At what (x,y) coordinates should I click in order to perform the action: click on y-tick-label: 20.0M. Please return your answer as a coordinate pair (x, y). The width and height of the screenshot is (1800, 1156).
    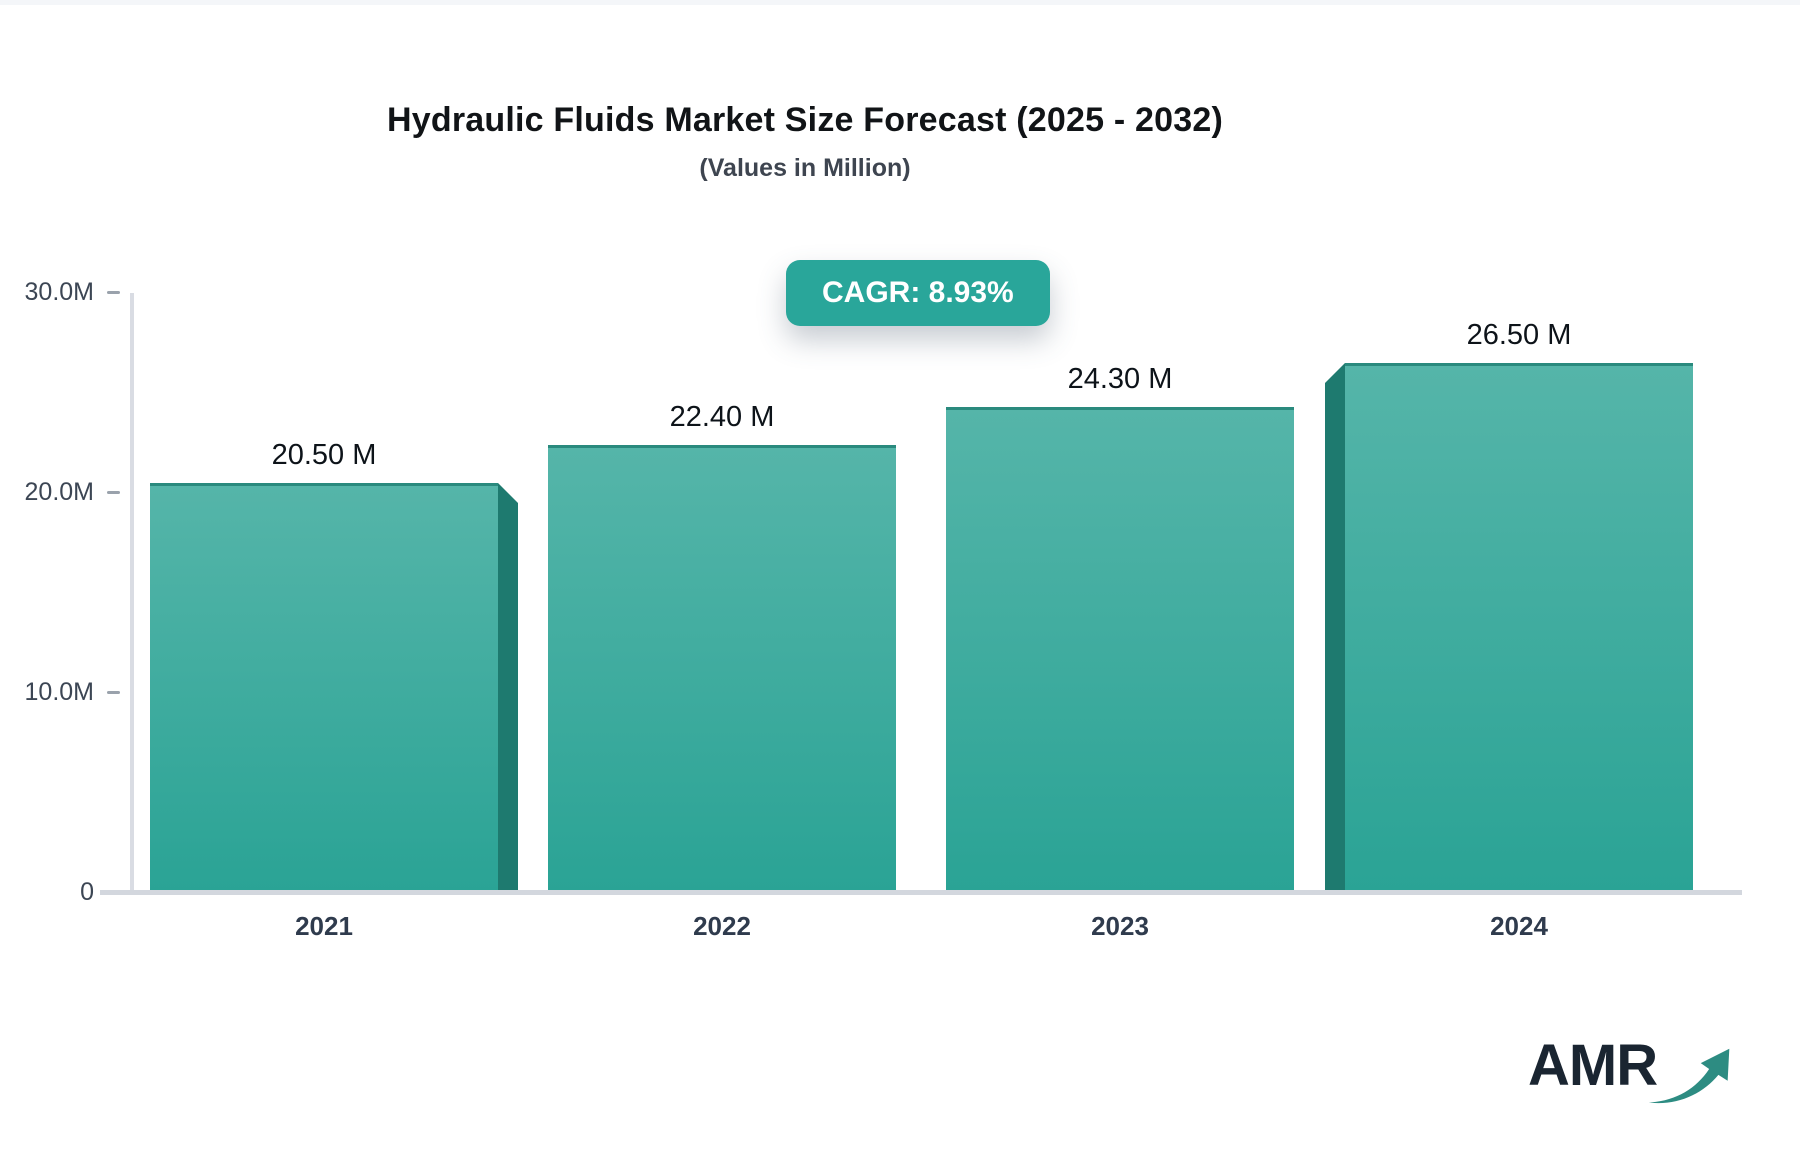
    Looking at the image, I should click on (59, 492).